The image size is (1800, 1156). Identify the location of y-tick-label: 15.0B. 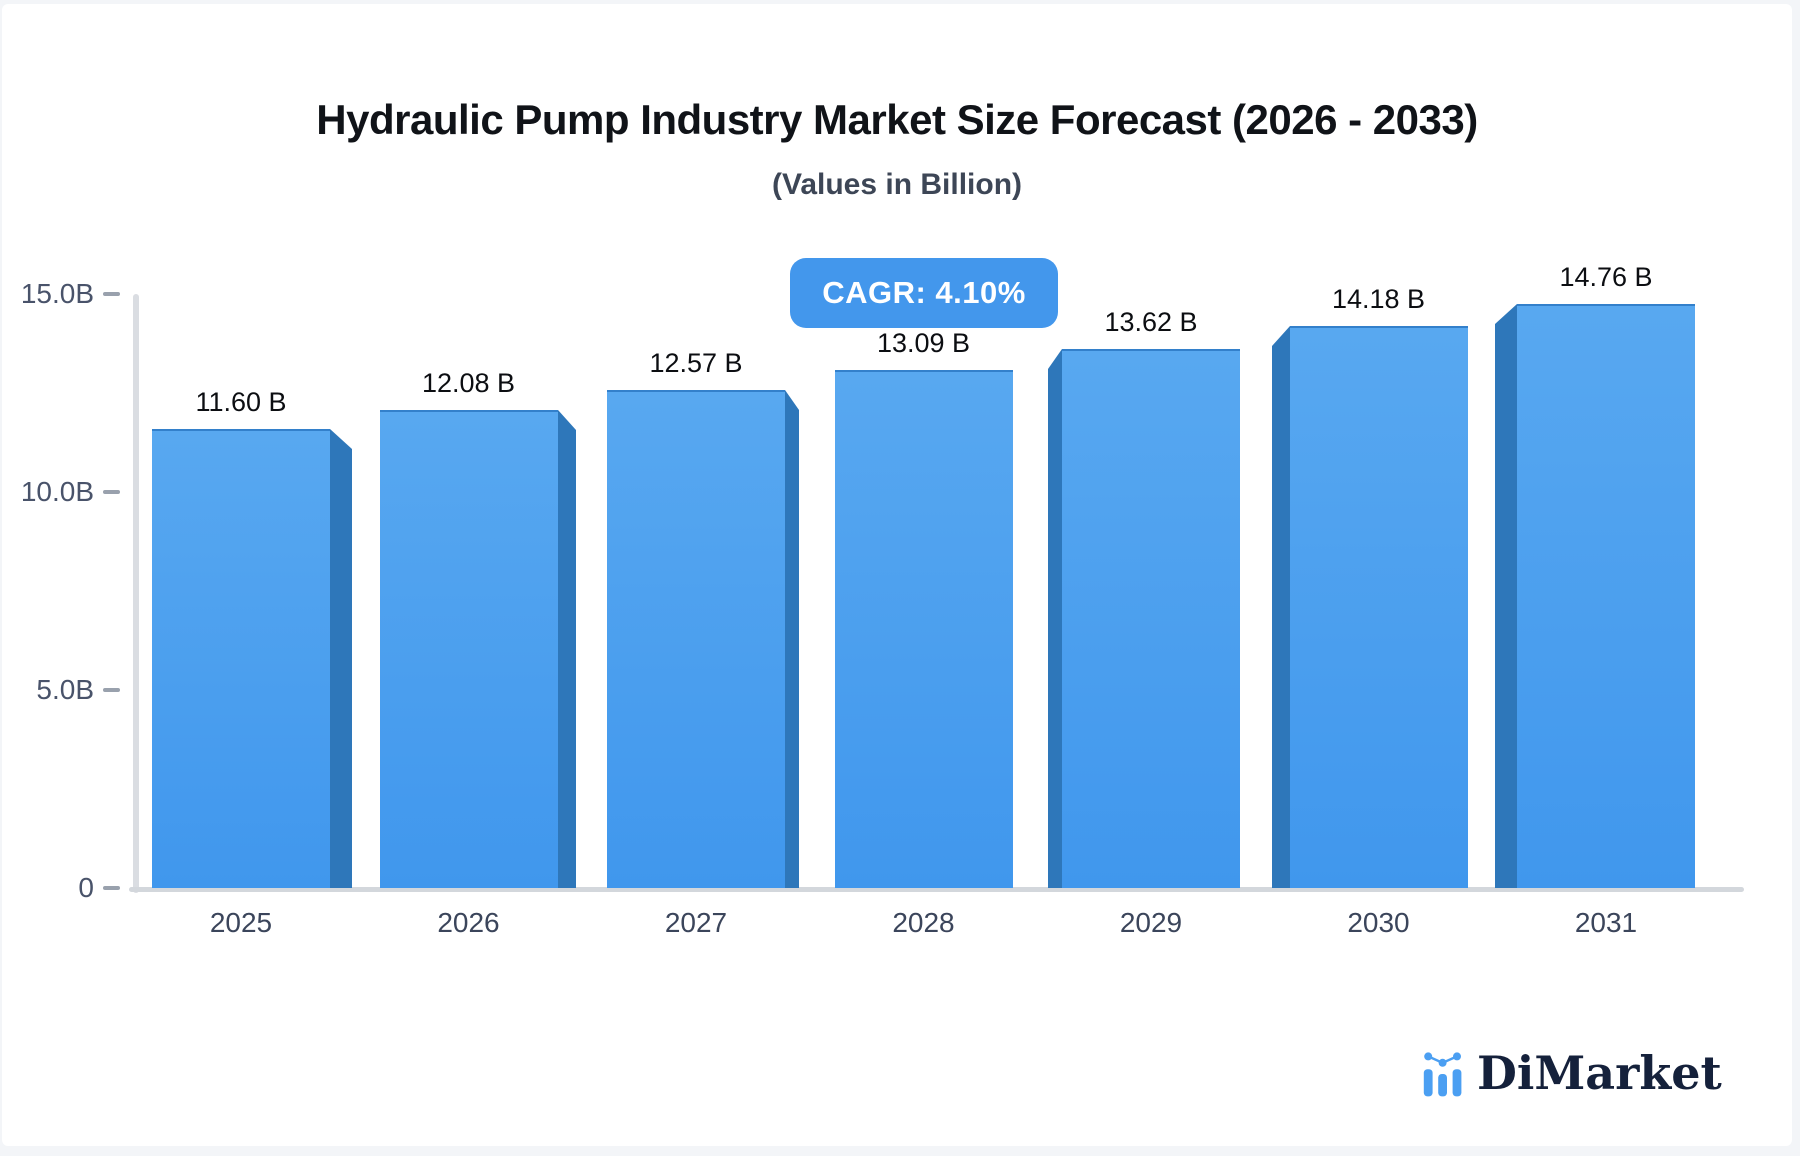
(57, 293).